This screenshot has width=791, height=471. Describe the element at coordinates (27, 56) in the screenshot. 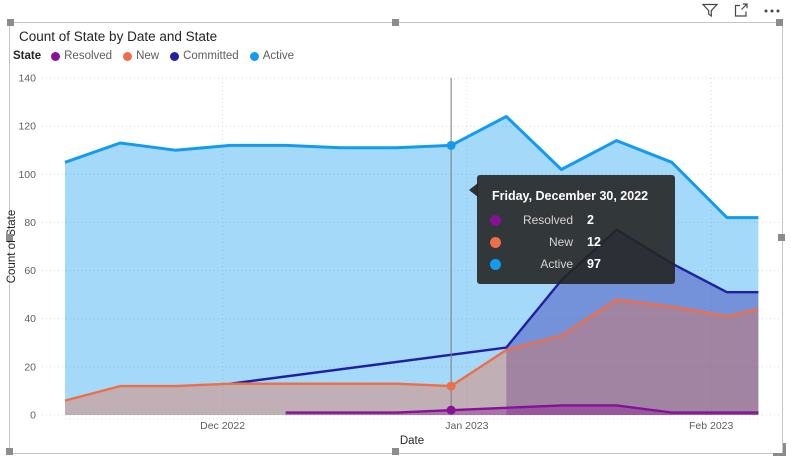

I see `legend-title: State` at that location.